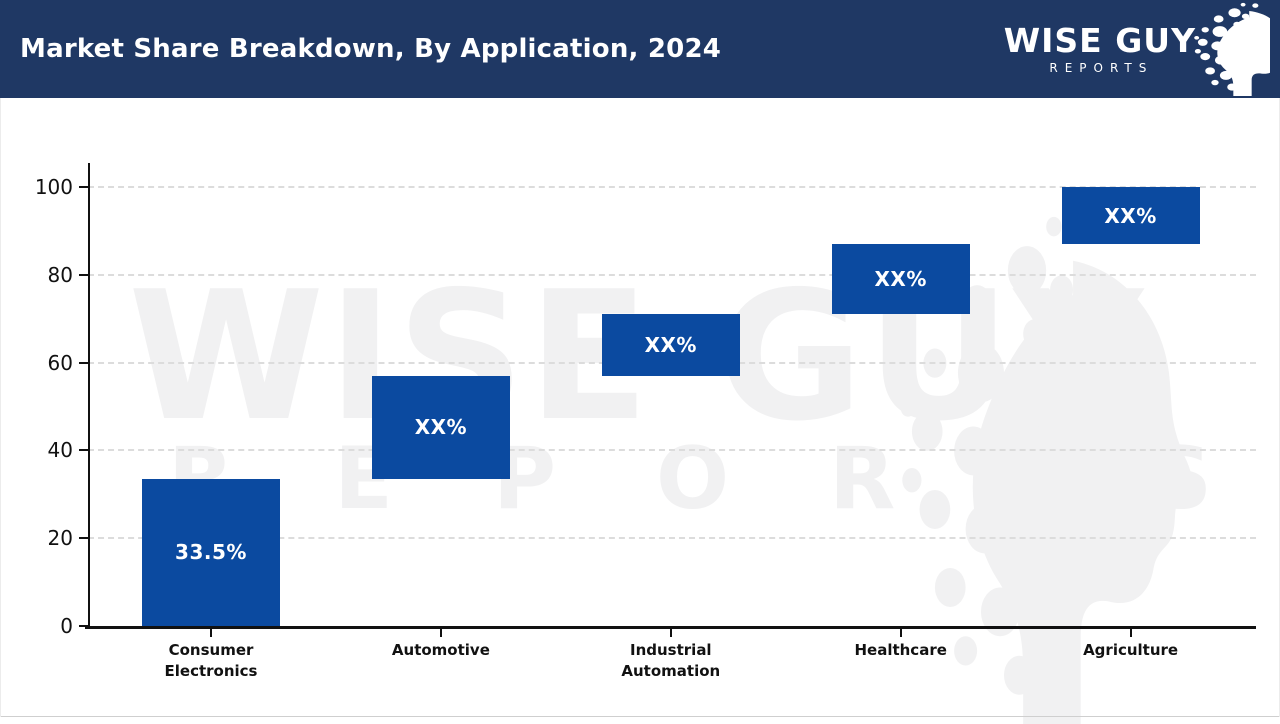 The height and width of the screenshot is (724, 1280). Describe the element at coordinates (1099, 40) in the screenshot. I see `logo-brand-text: WISE GUY` at that location.